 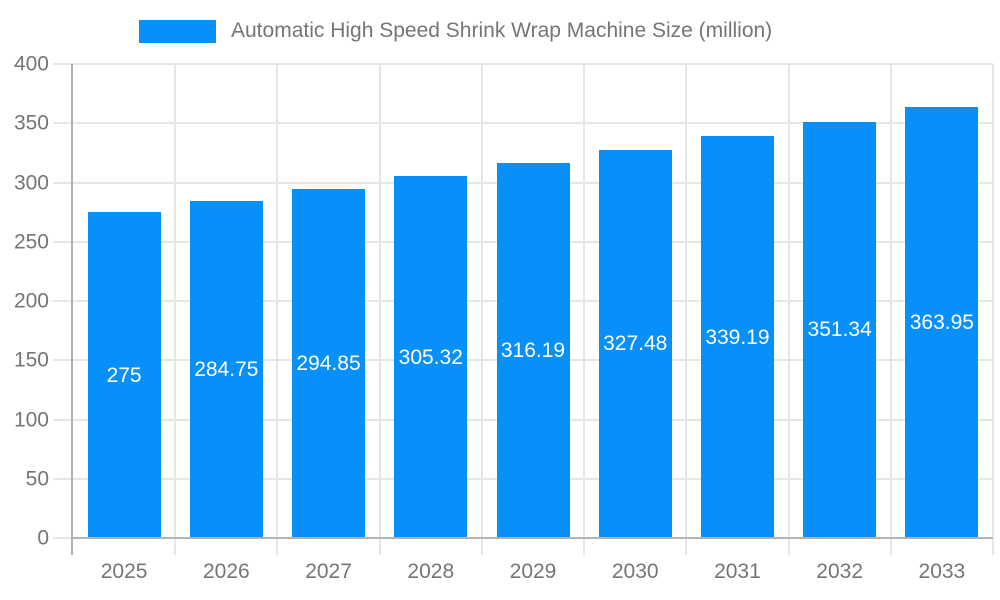 I want to click on x-tick-label: 2029, so click(x=533, y=571).